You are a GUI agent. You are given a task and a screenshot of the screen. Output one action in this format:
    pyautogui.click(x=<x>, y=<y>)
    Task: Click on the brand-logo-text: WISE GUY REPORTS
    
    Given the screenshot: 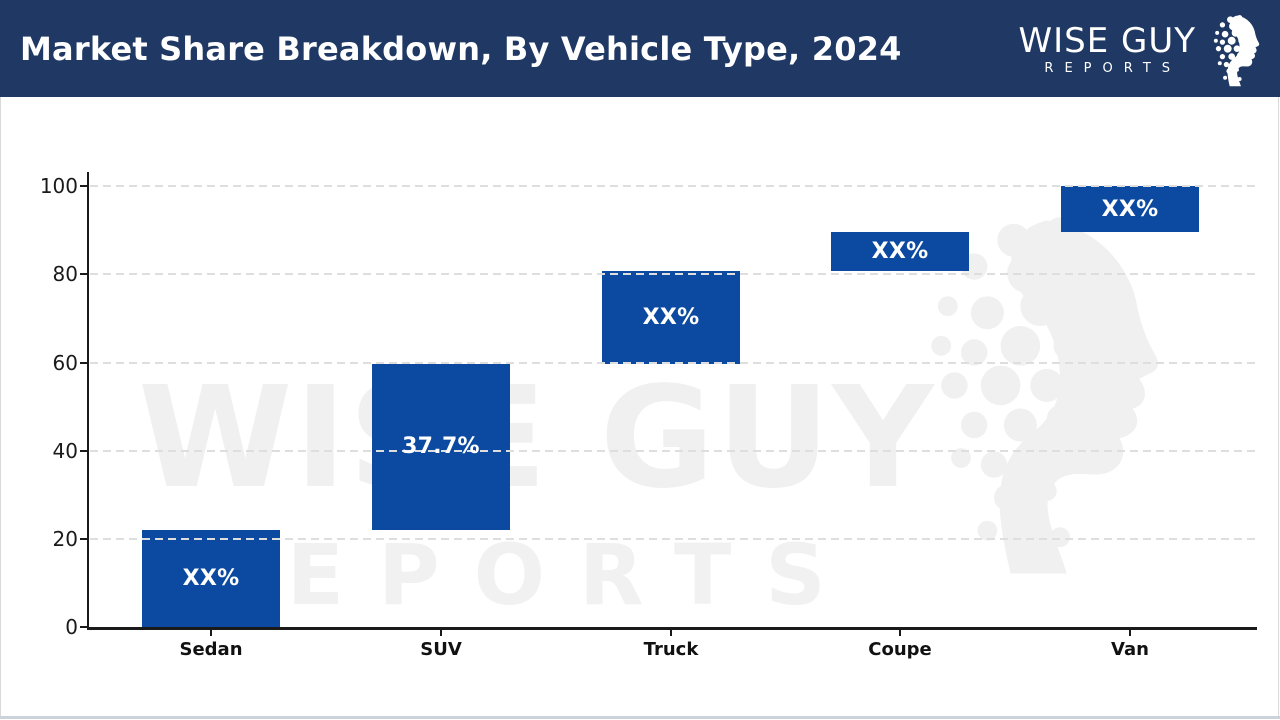 What is the action you would take?
    pyautogui.click(x=1107, y=48)
    